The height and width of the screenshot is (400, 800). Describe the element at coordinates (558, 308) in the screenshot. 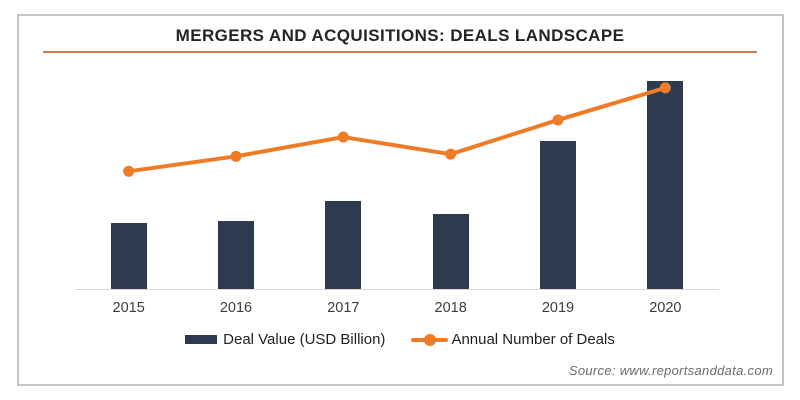

I see `x-tick-2019: 2019` at that location.